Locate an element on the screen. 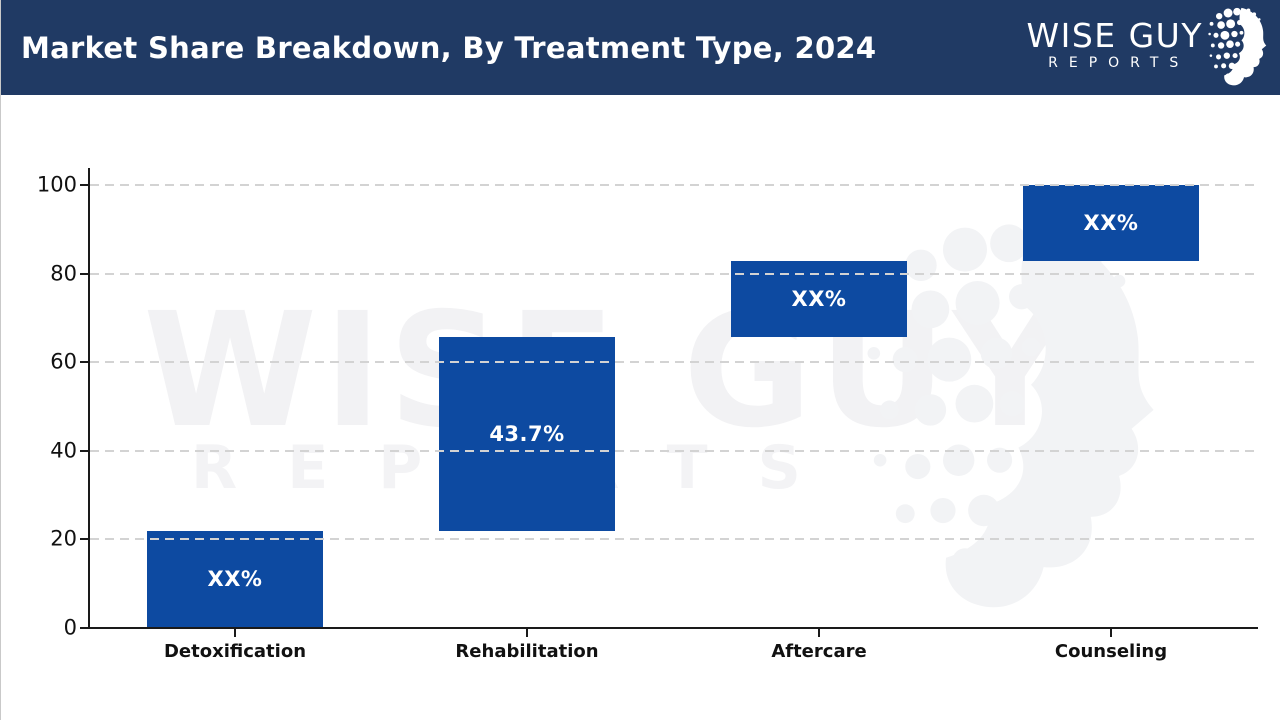 The width and height of the screenshot is (1280, 720). y-tick-label: 60 is located at coordinates (63, 361).